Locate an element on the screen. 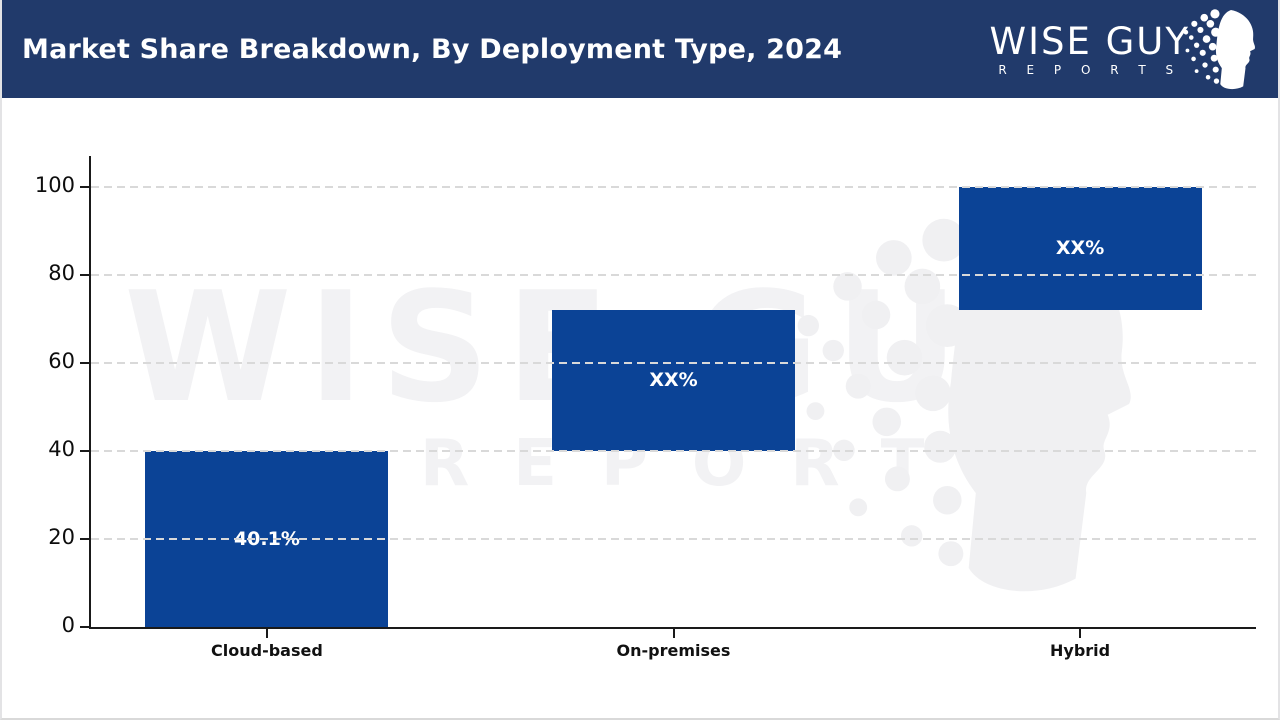  bar-on-premises: XX% is located at coordinates (673, 380).